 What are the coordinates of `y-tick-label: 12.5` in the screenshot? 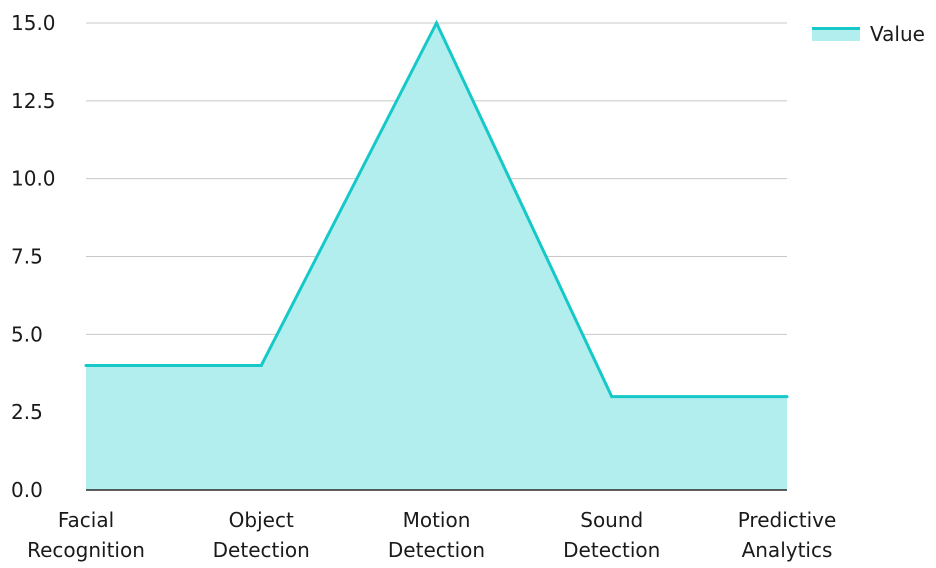 It's located at (33, 101).